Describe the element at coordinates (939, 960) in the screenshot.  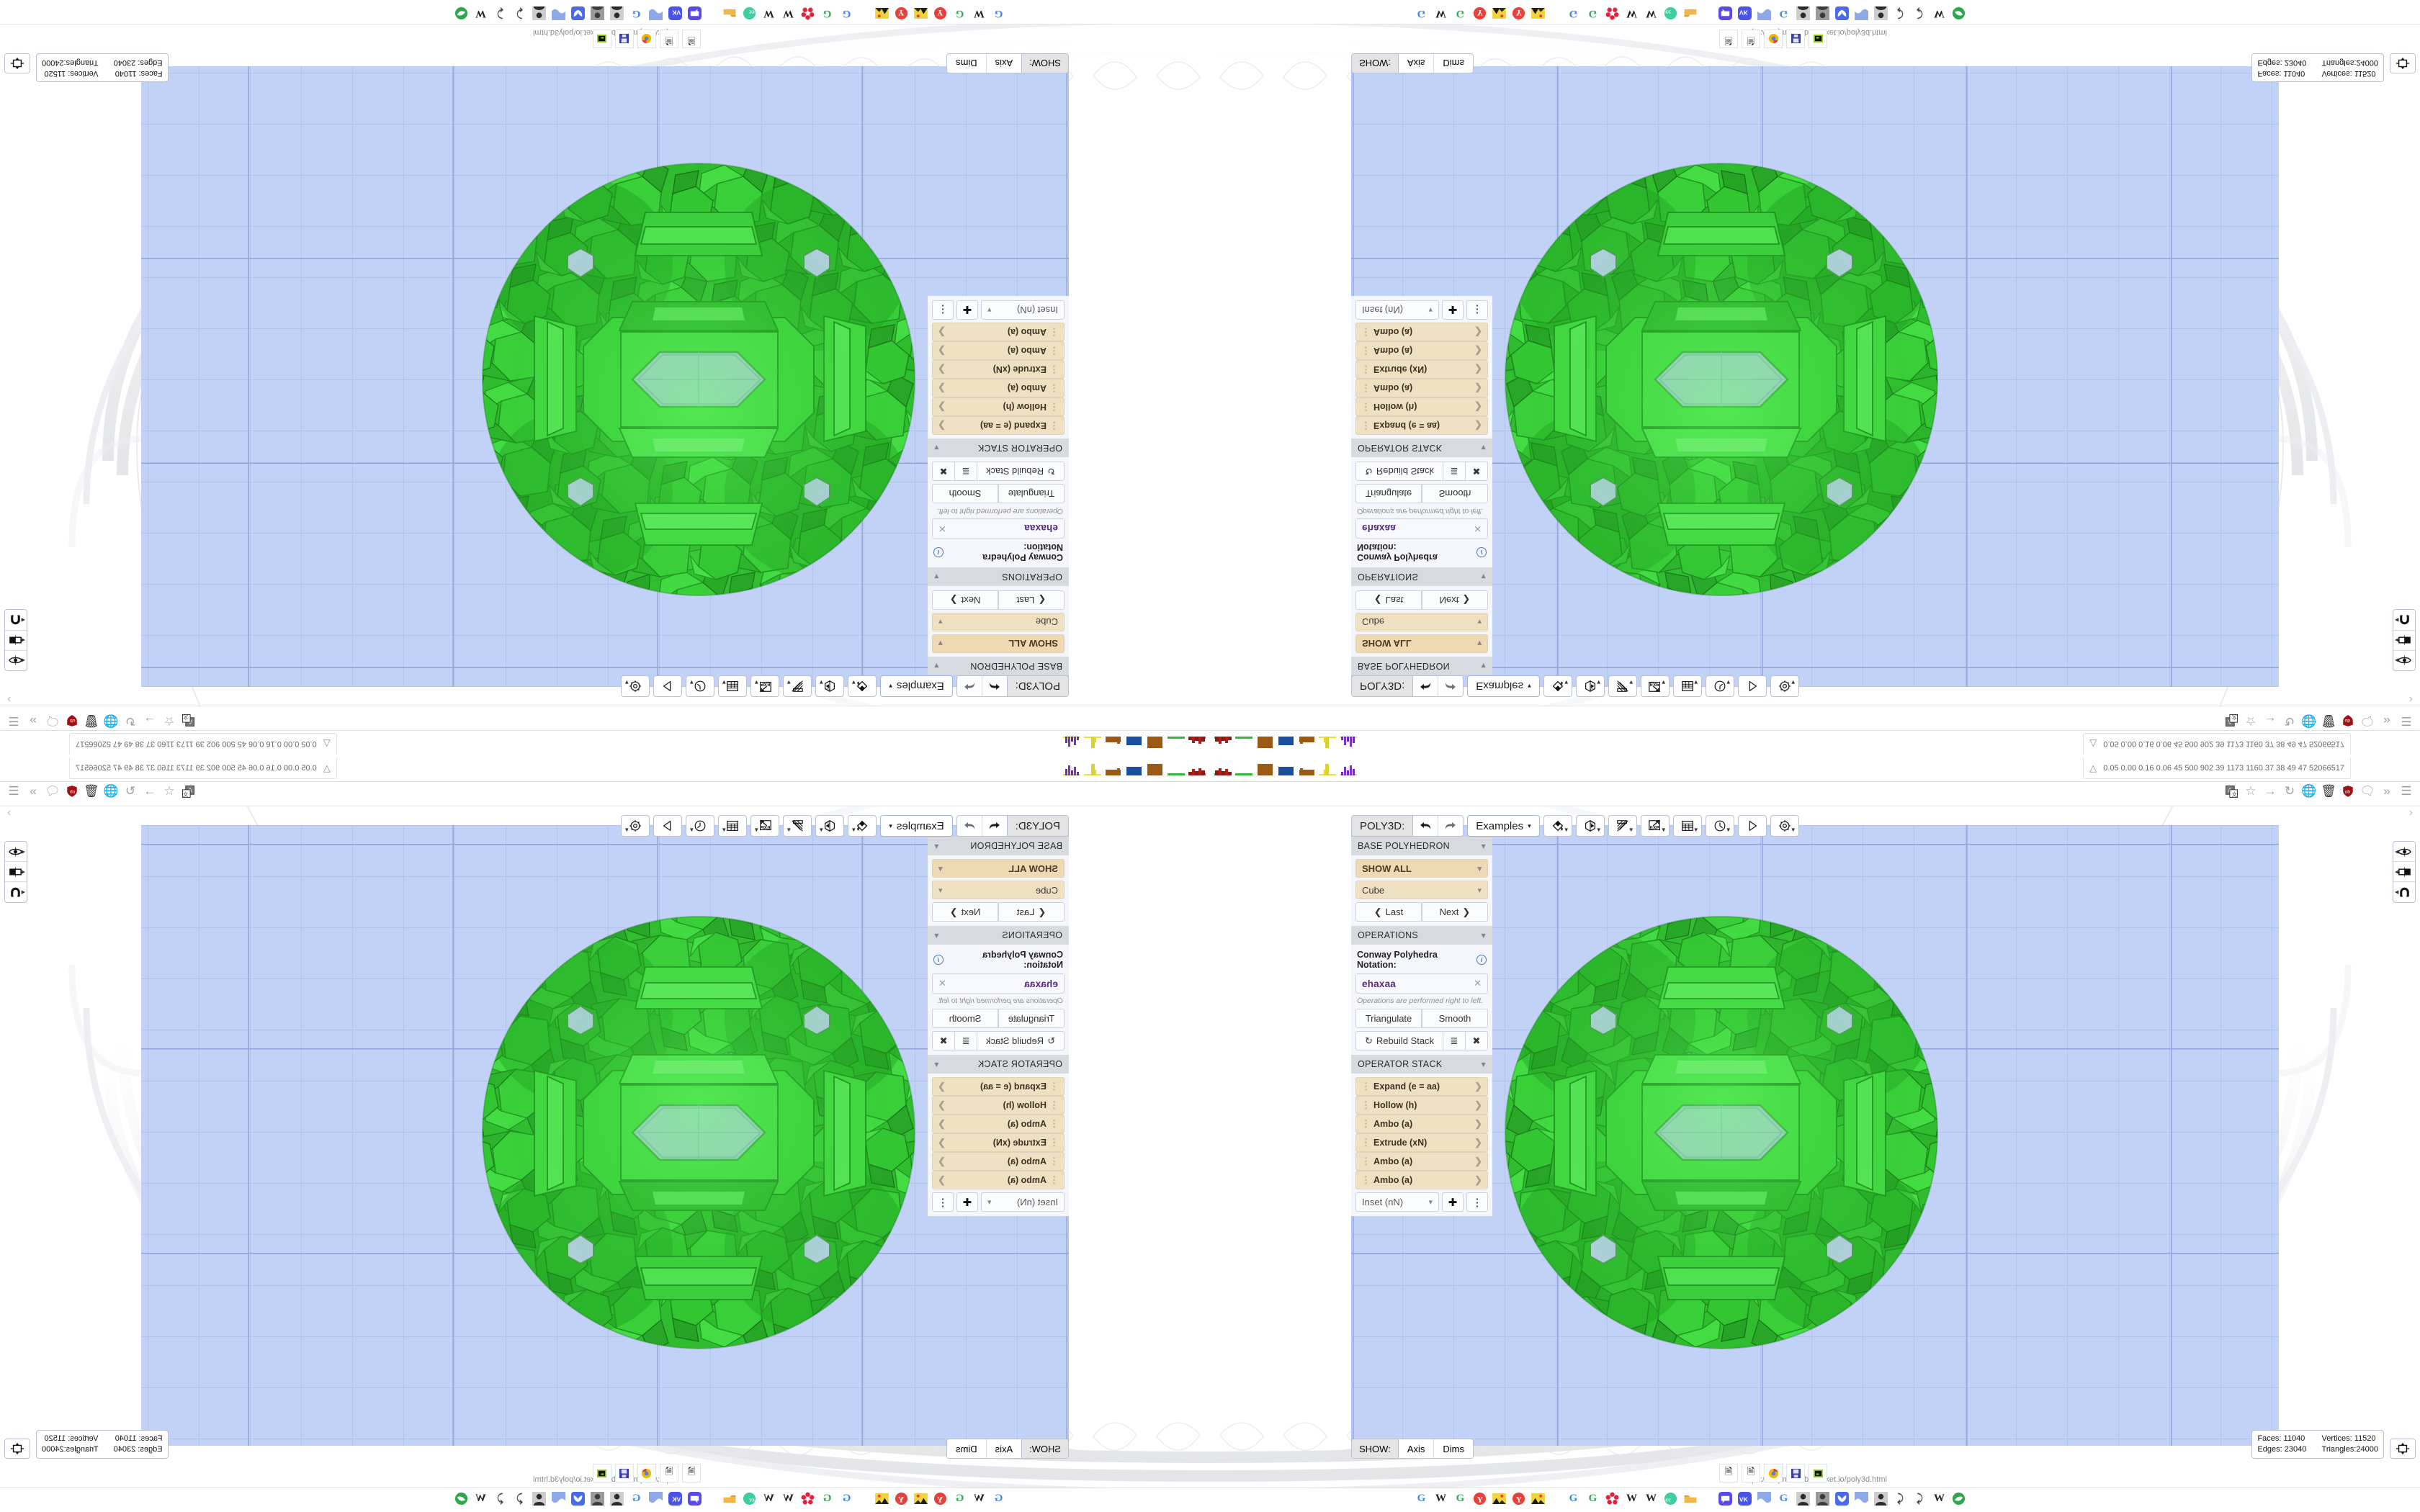
I see `info-icon: i` at that location.